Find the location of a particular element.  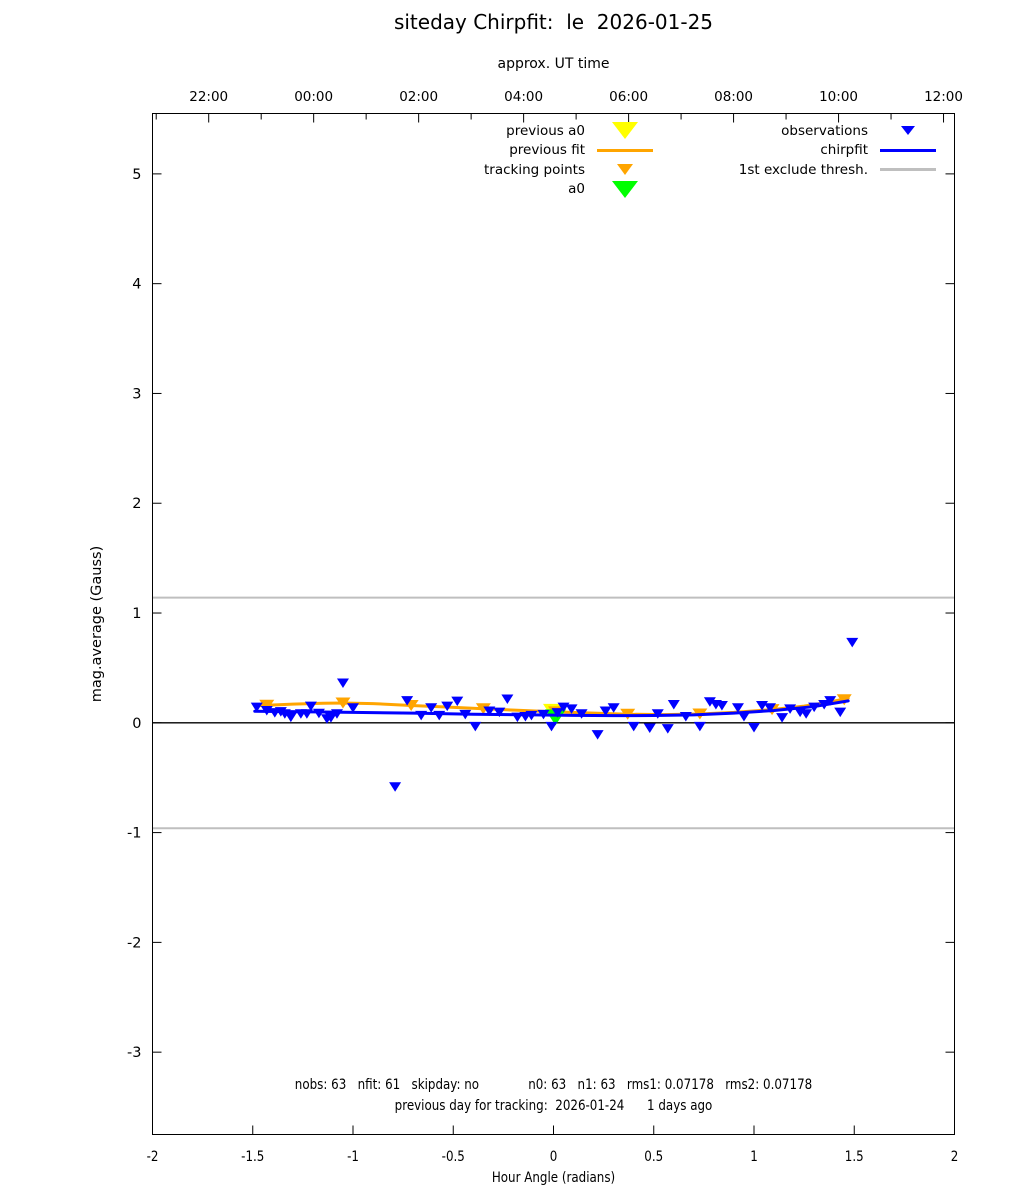

top-axis-tick-label: 04:00 is located at coordinates (523, 97).